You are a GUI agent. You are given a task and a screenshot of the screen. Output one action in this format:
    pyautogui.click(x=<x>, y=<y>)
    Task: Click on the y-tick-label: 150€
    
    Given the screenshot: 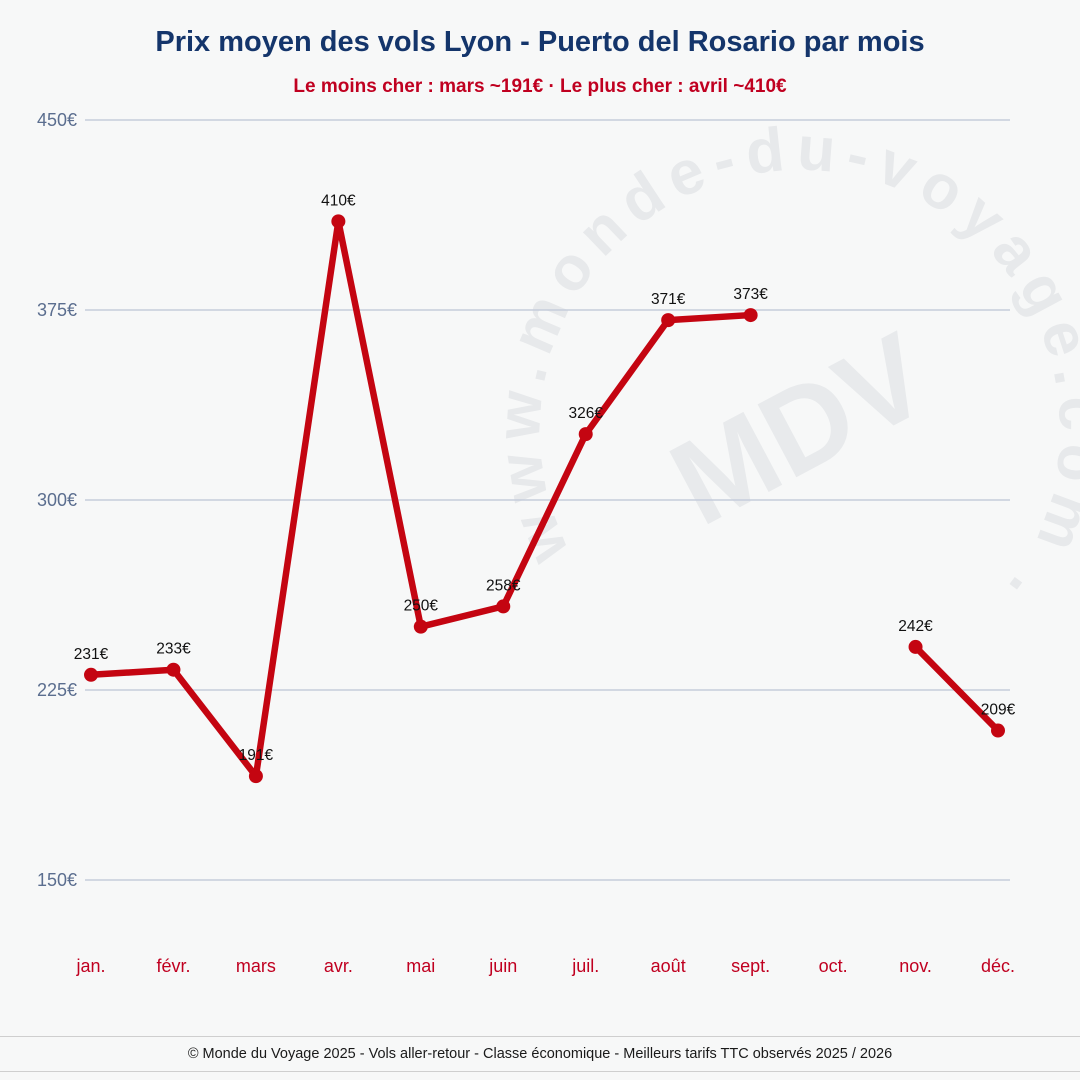 What is the action you would take?
    pyautogui.click(x=57, y=880)
    